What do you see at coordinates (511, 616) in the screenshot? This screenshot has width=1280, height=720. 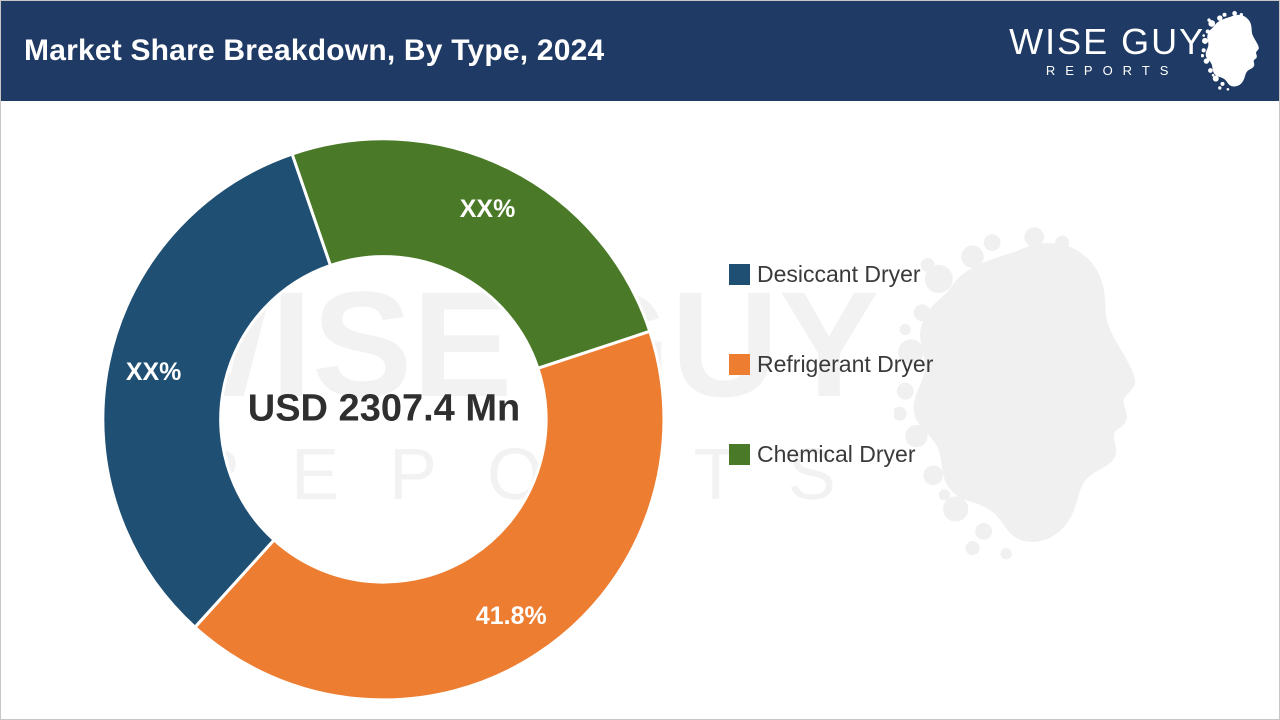 I see `segment-value-label: 41.8%` at bounding box center [511, 616].